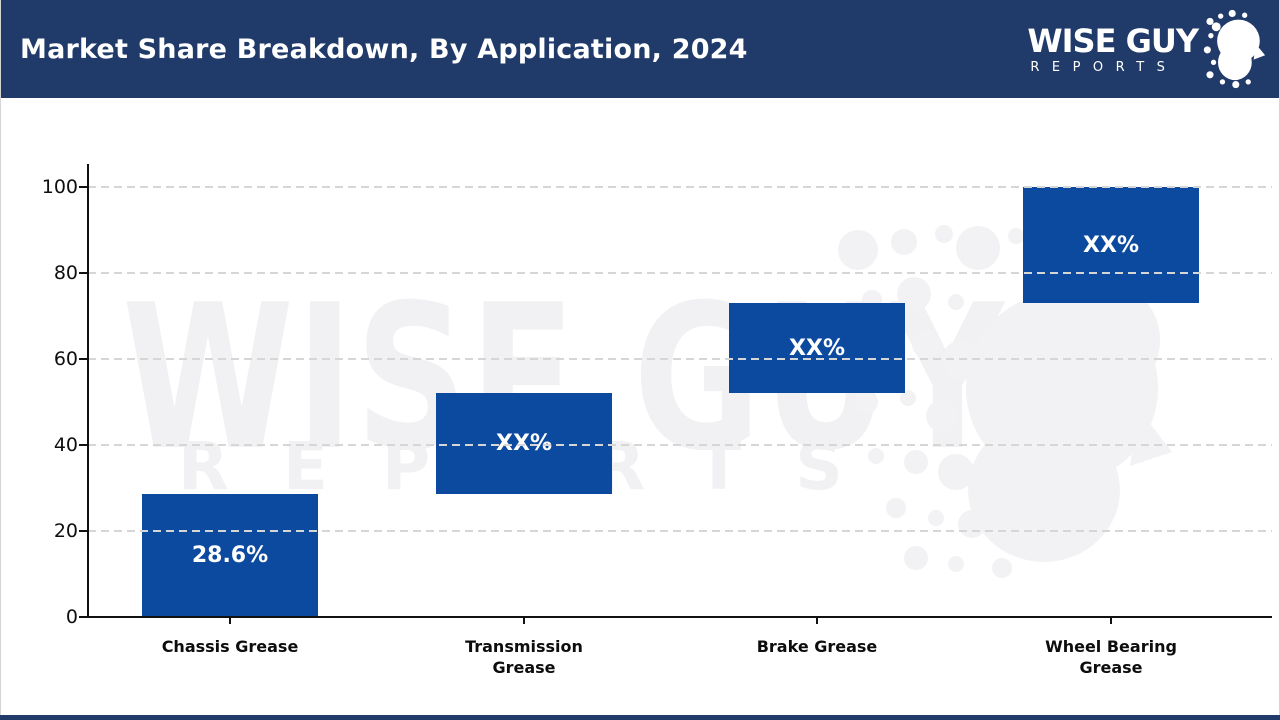 The image size is (1280, 720). I want to click on y-tick-label: 80, so click(65, 273).